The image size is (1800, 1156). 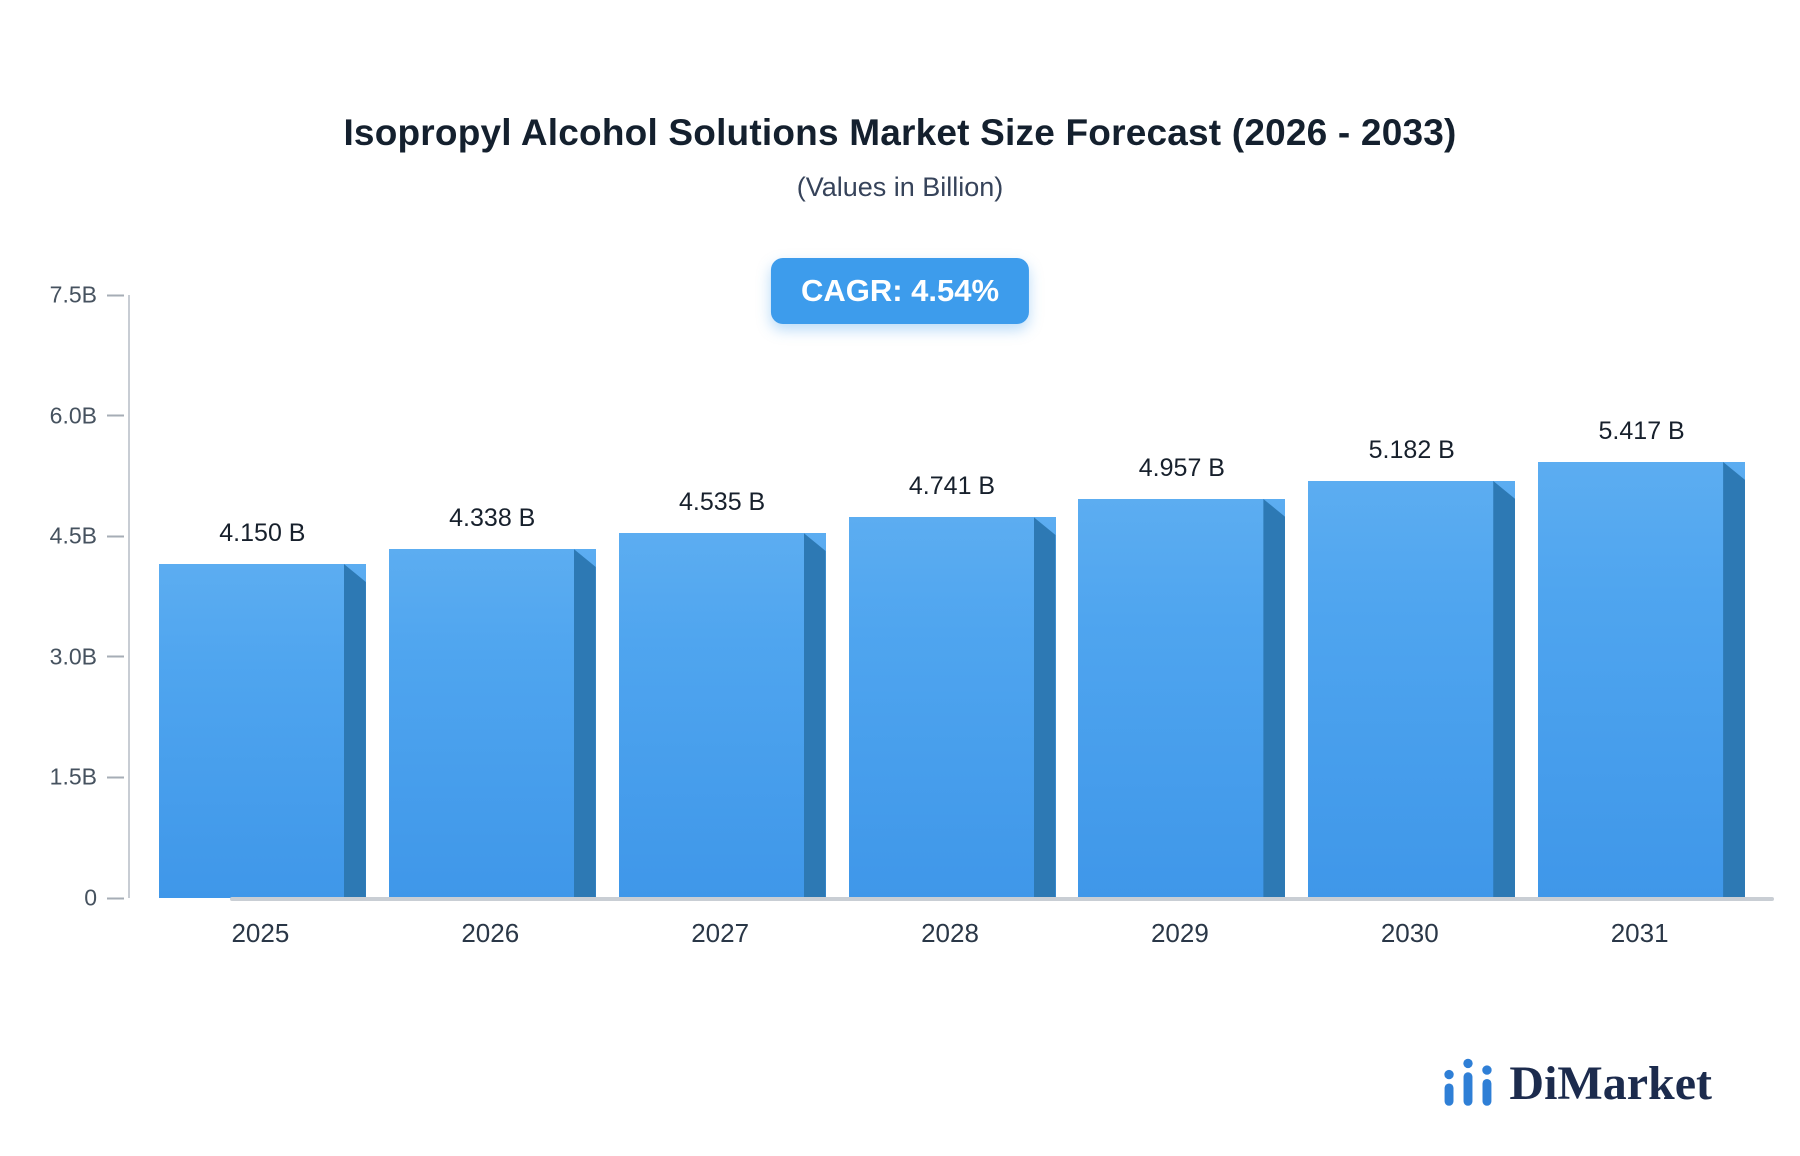 I want to click on logo-text: DiMarket, so click(x=1610, y=1083).